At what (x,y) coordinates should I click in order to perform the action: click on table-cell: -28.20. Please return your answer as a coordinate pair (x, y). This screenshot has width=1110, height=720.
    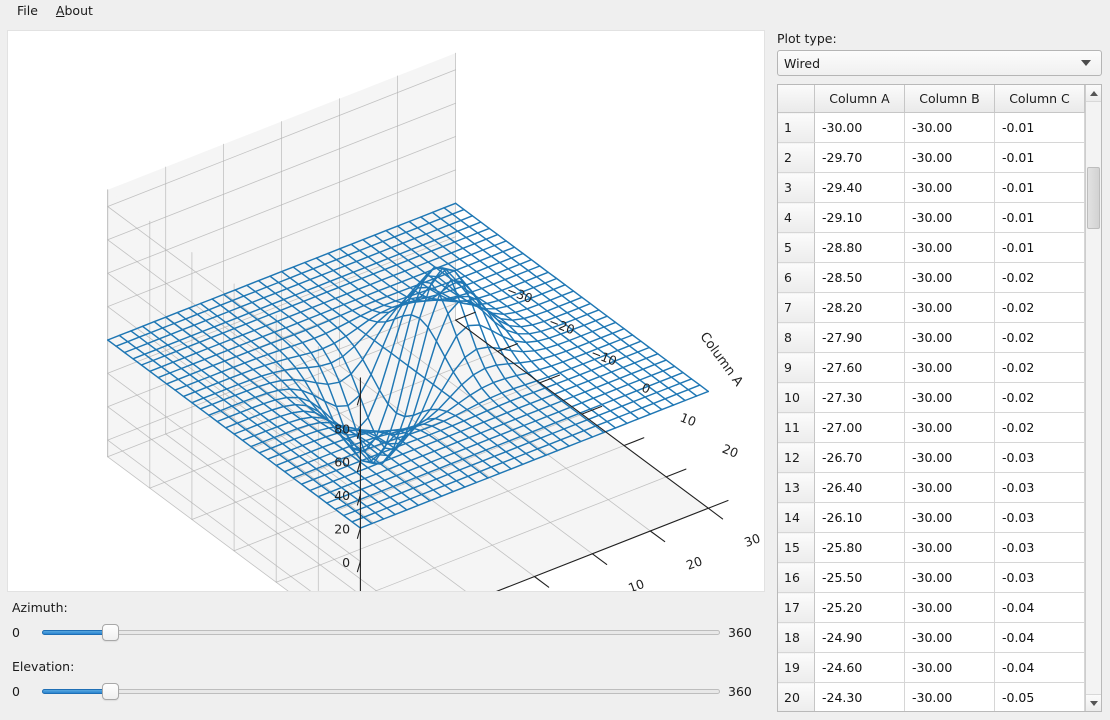
    Looking at the image, I should click on (859, 307).